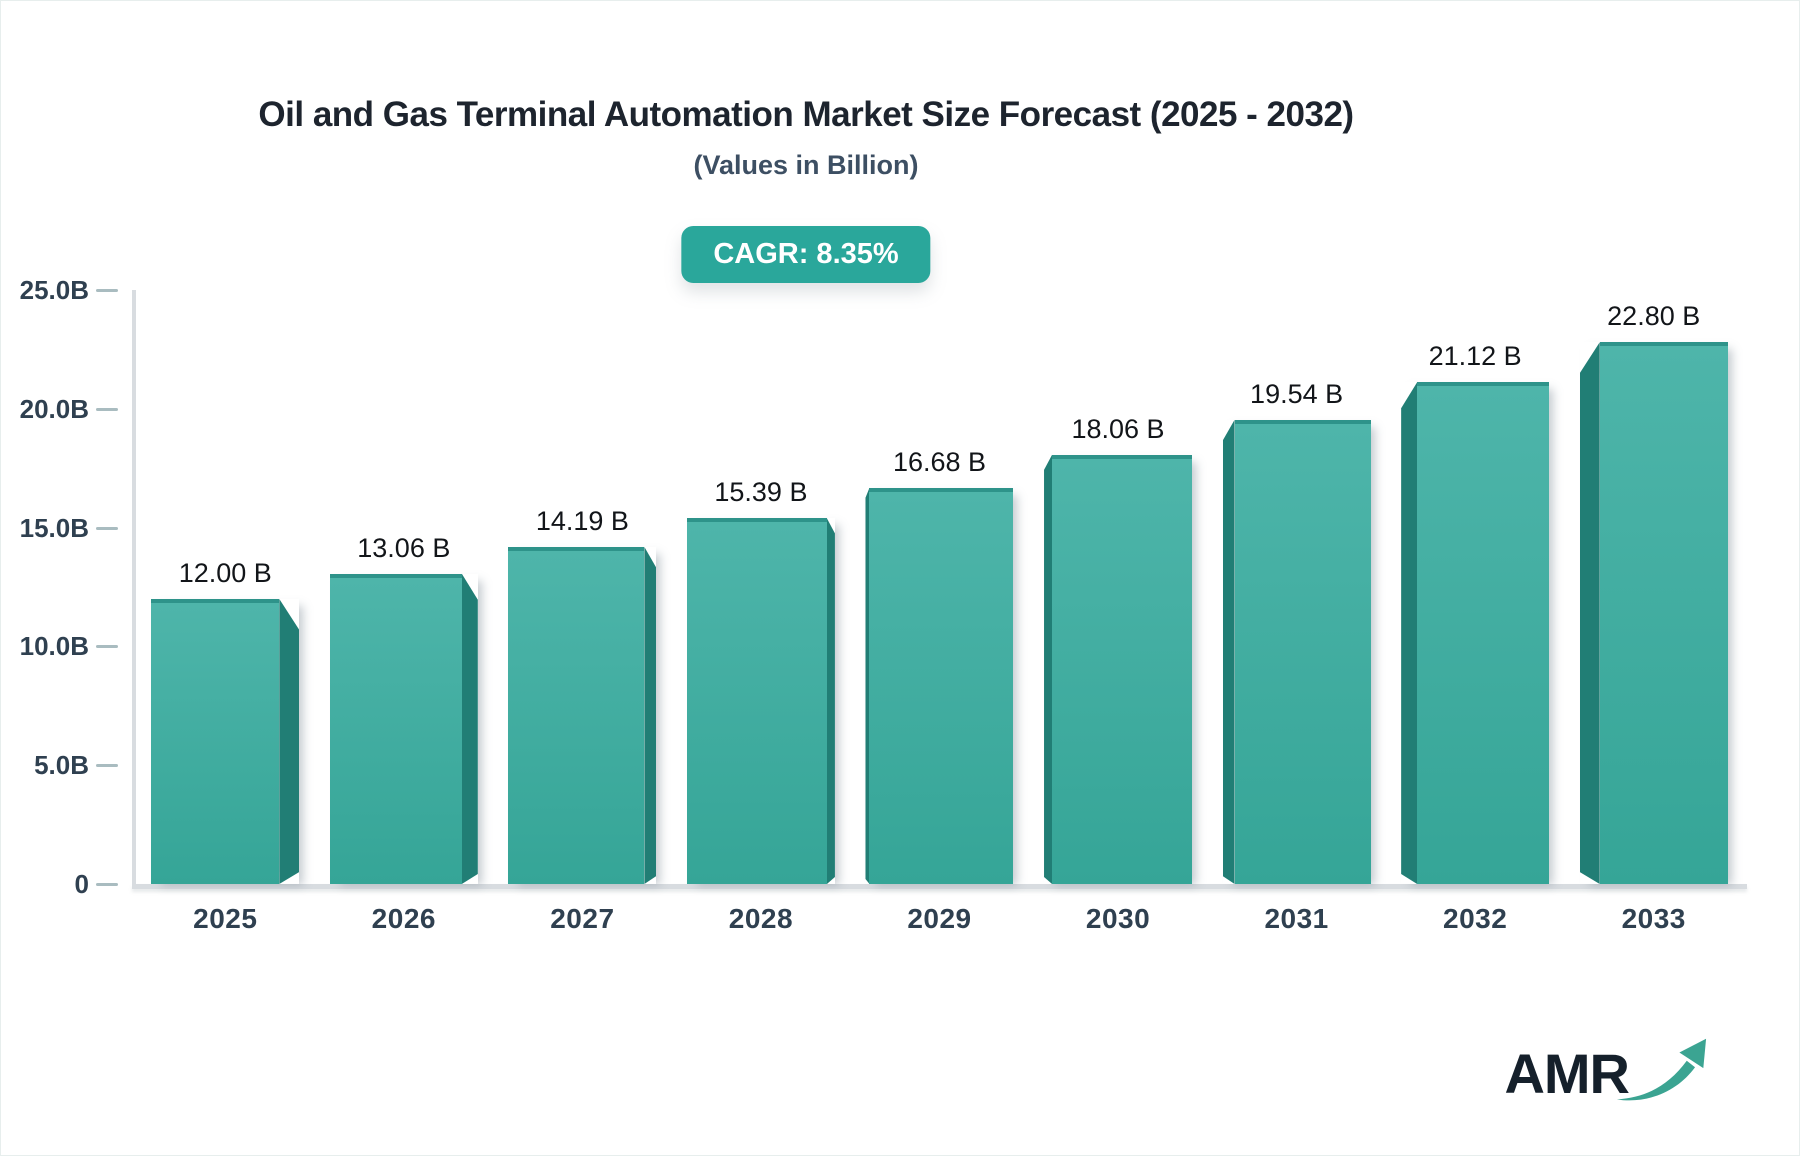  What do you see at coordinates (61, 765) in the screenshot?
I see `y-axis-tick-label: 5.0B` at bounding box center [61, 765].